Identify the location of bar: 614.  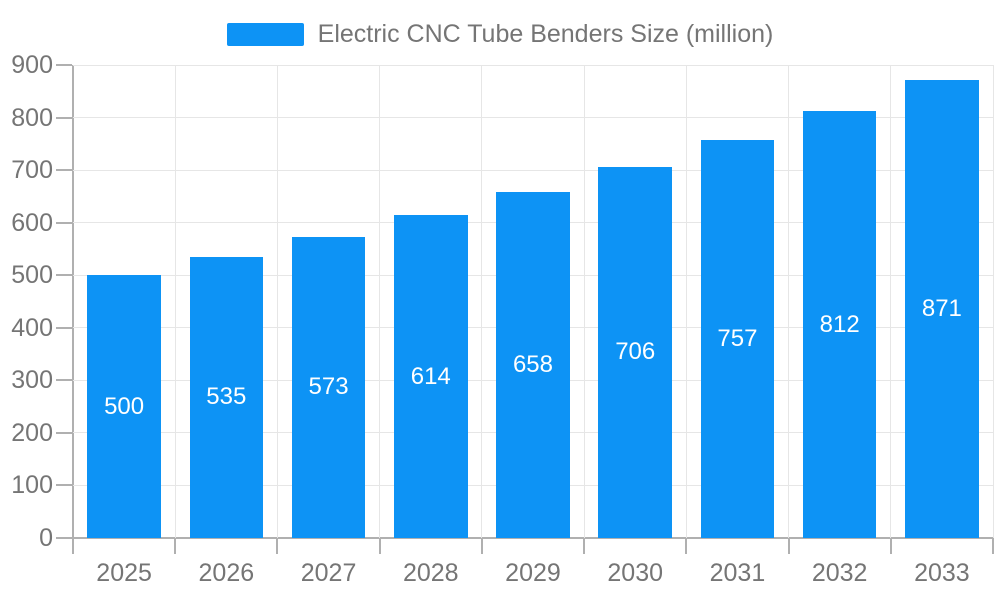
(430, 376).